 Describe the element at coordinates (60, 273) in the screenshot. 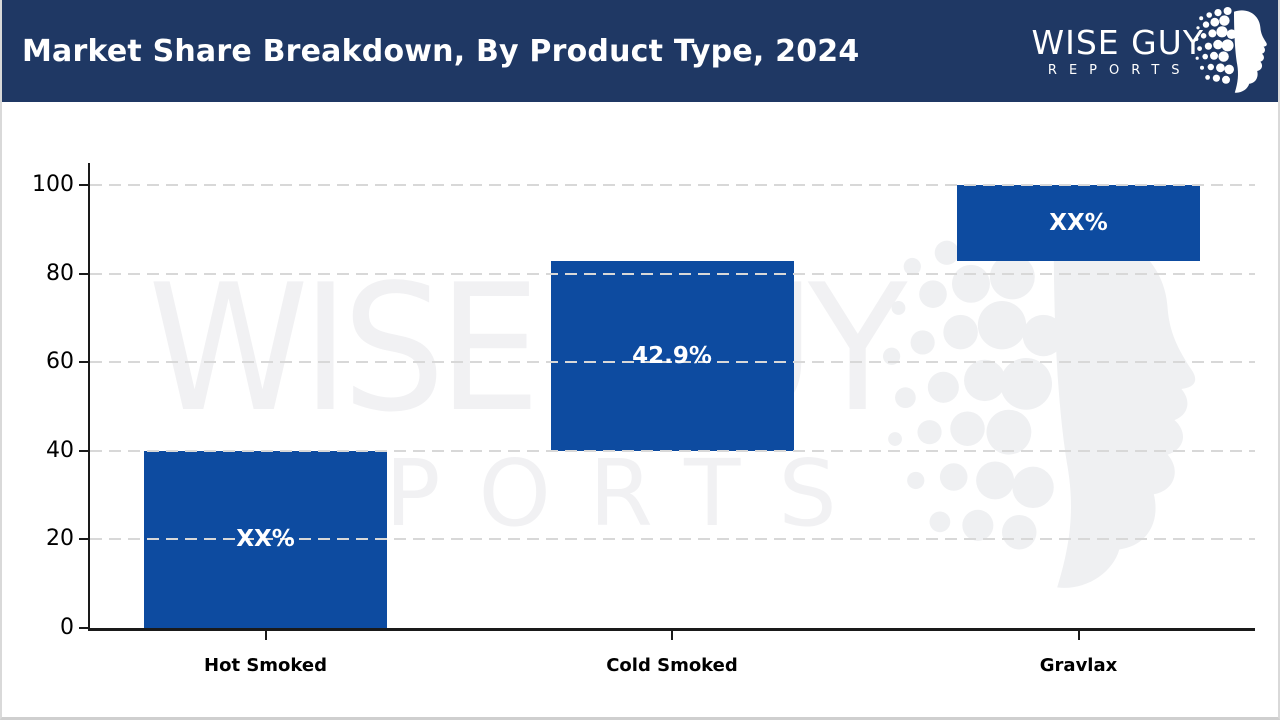

I see `y-axis-tick-label: 80` at that location.